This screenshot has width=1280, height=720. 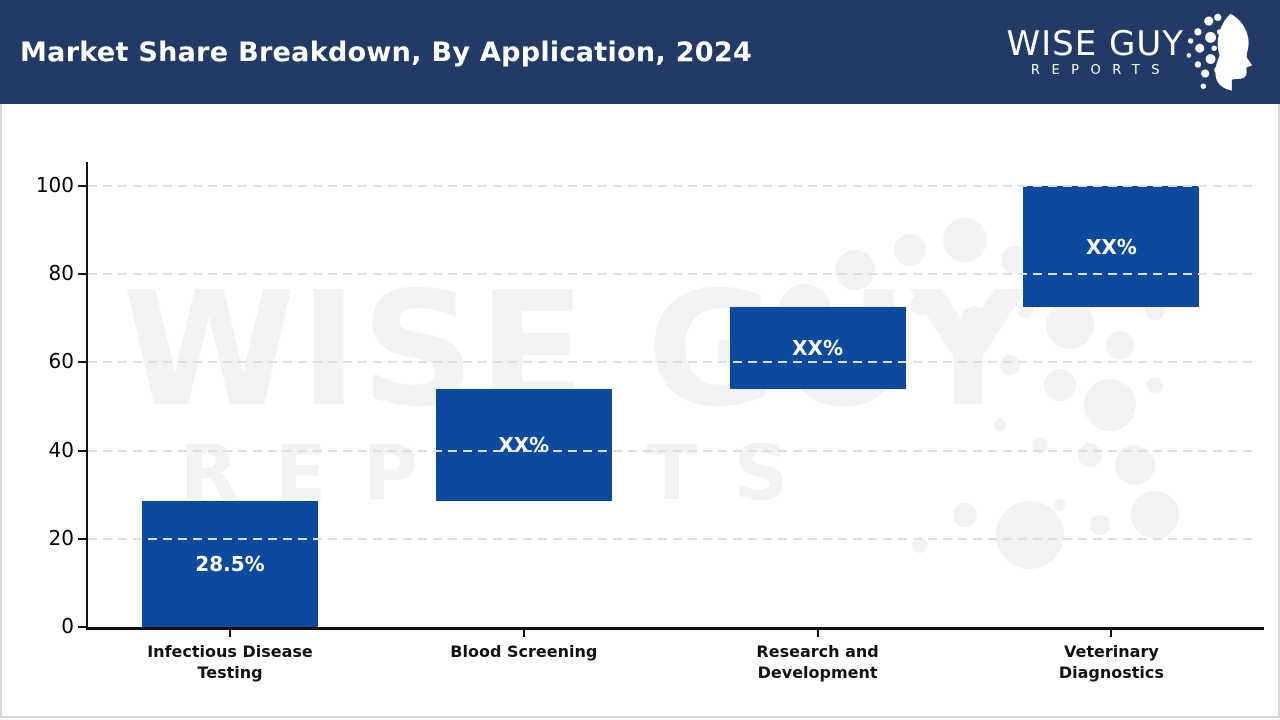 What do you see at coordinates (67, 626) in the screenshot?
I see `y-tick-label: 0` at bounding box center [67, 626].